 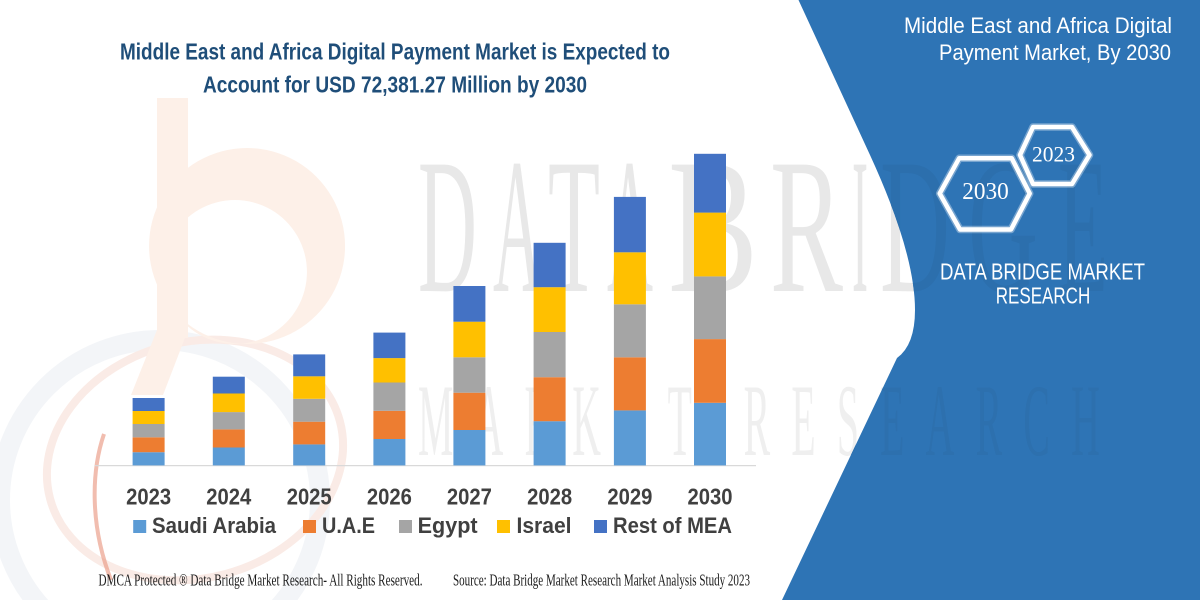 I want to click on svg-text: E, so click(x=1083, y=227).